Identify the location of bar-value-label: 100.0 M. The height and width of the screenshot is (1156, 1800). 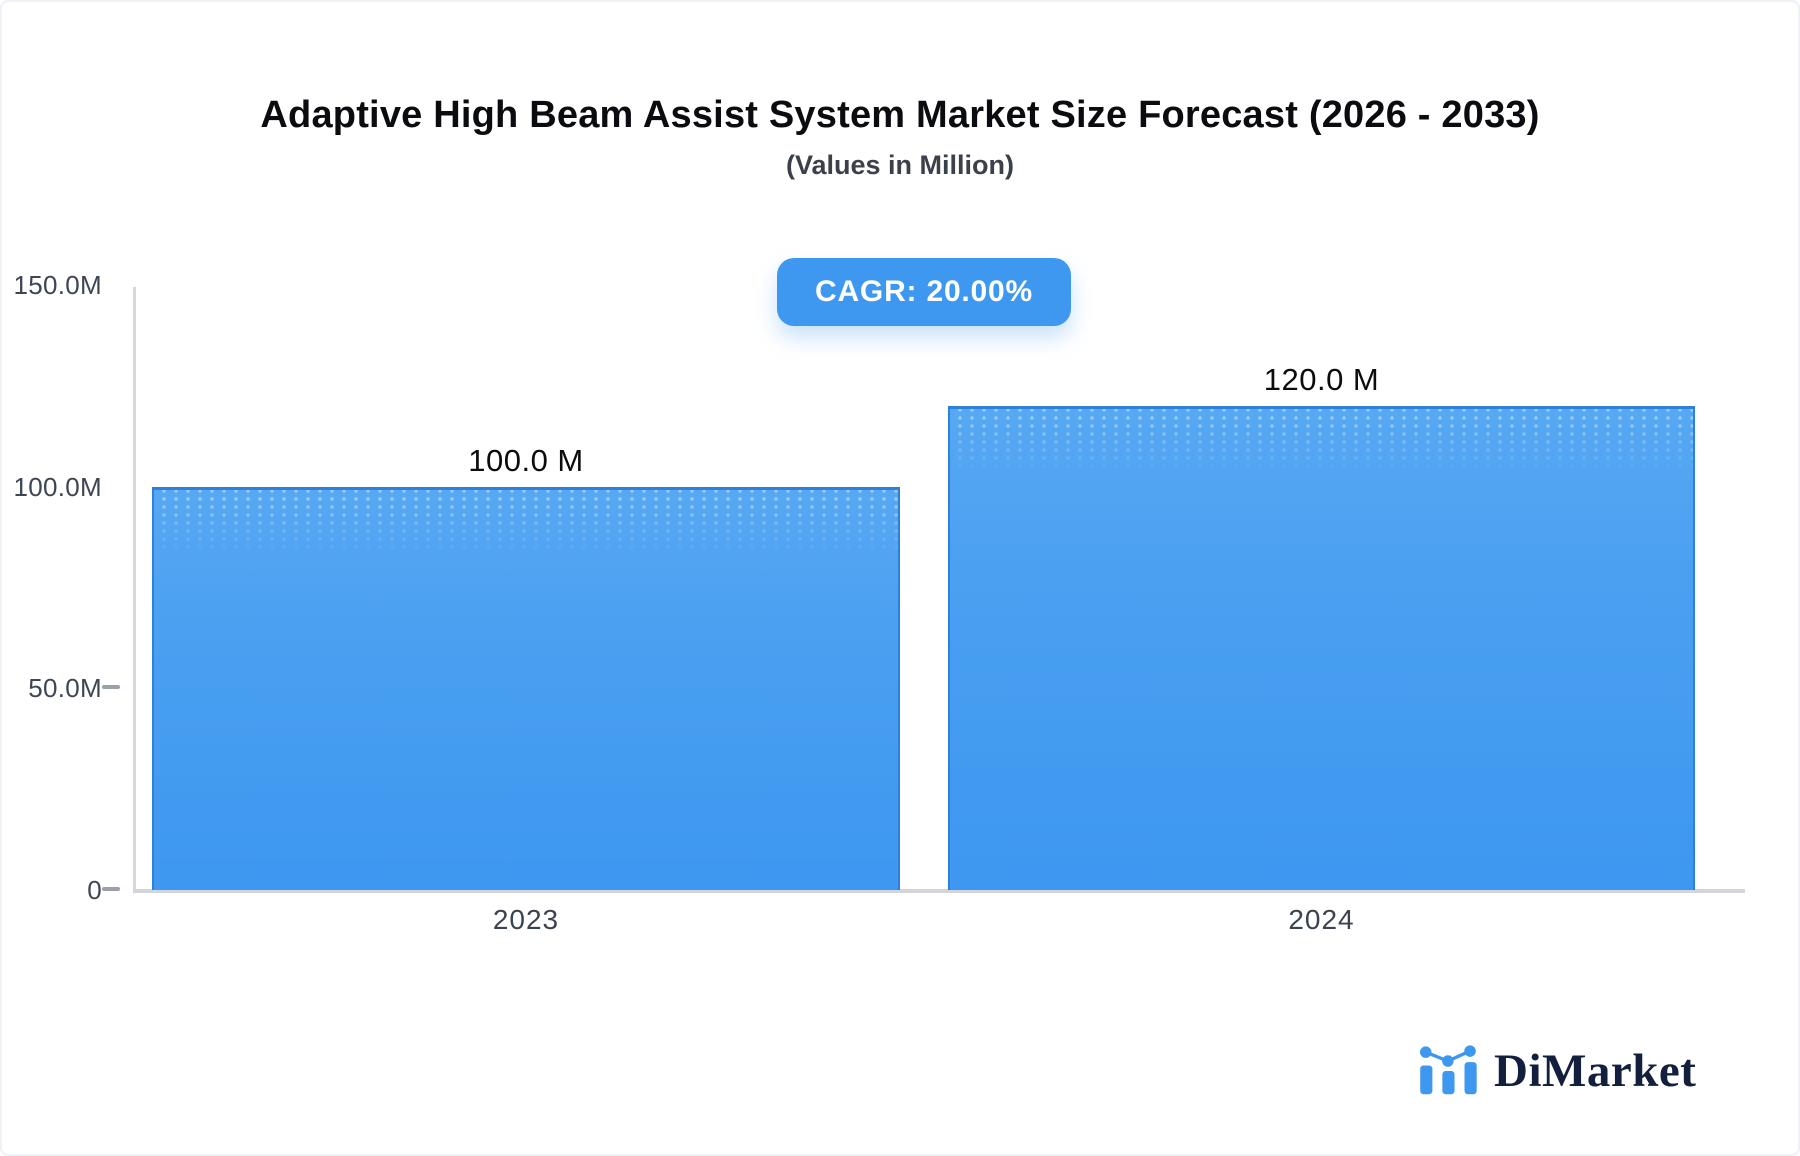
(526, 460).